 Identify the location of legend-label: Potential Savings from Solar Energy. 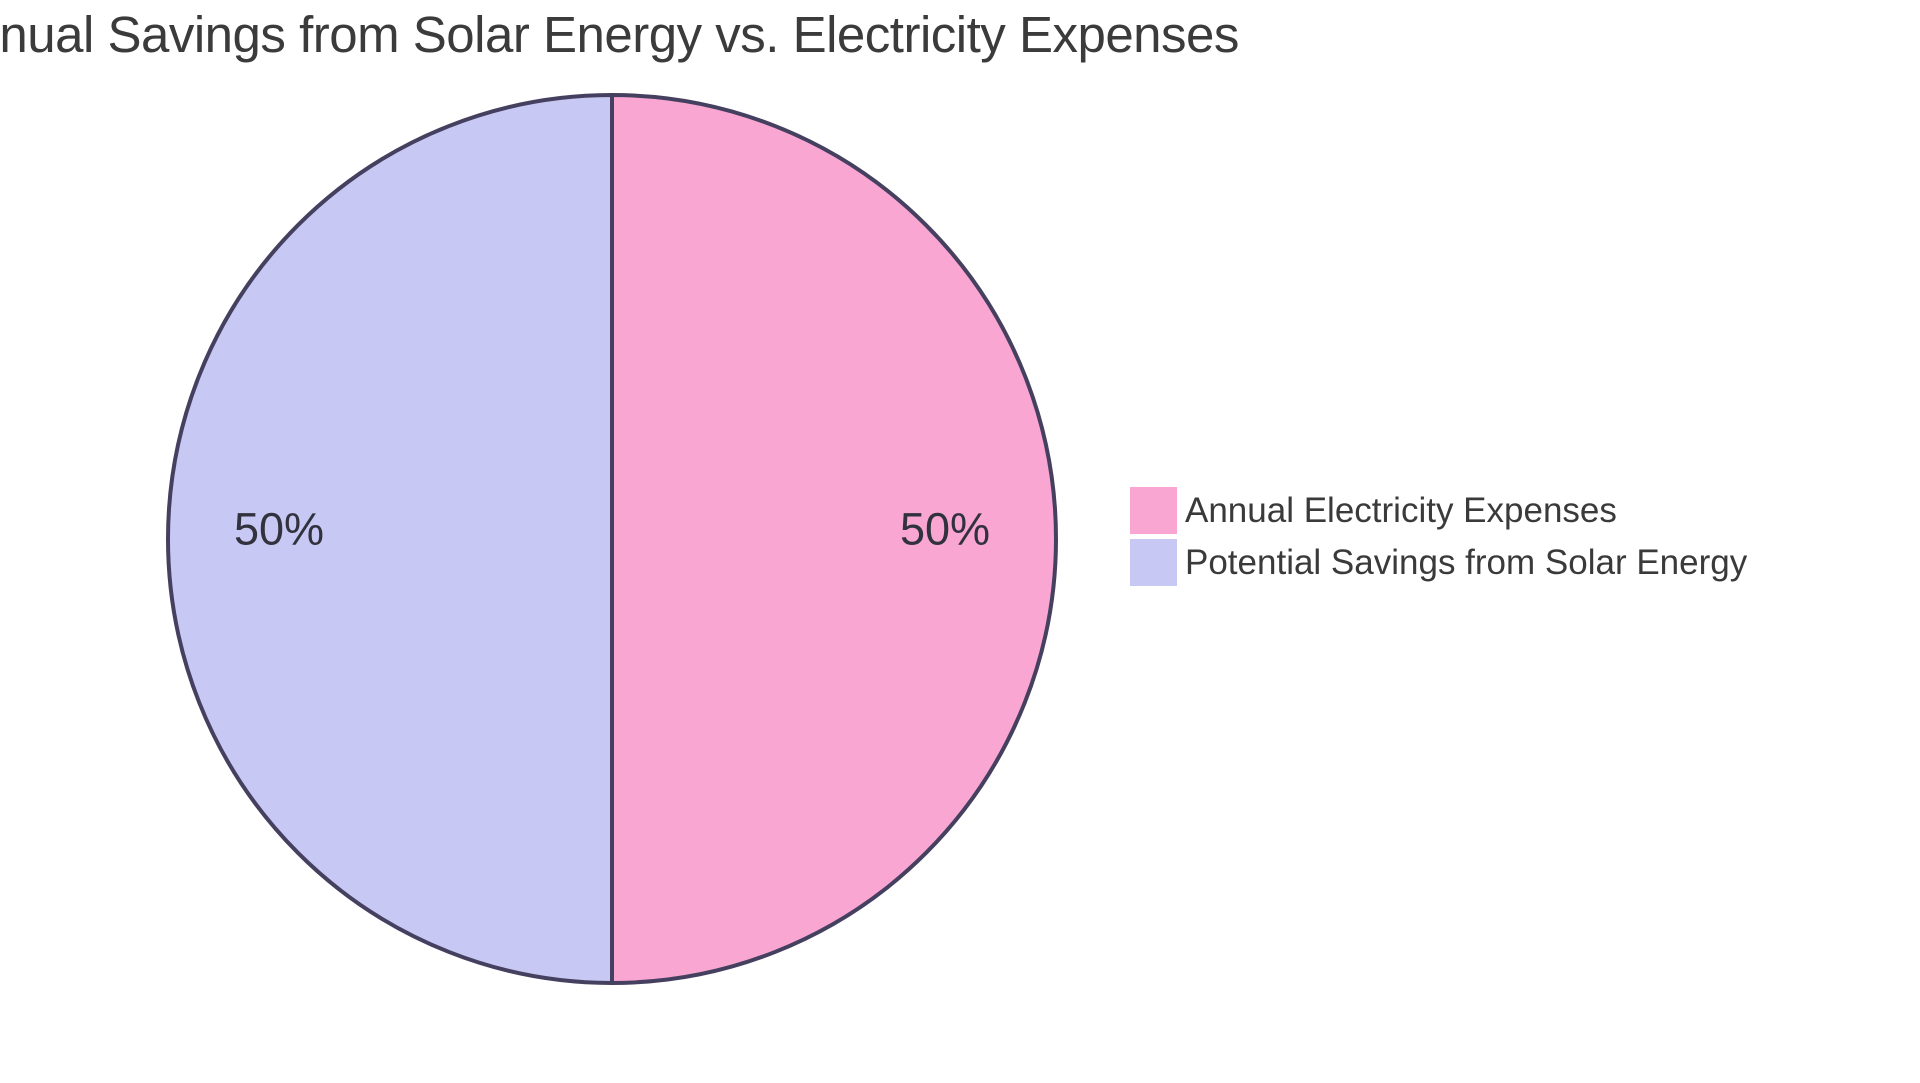
(1466, 562).